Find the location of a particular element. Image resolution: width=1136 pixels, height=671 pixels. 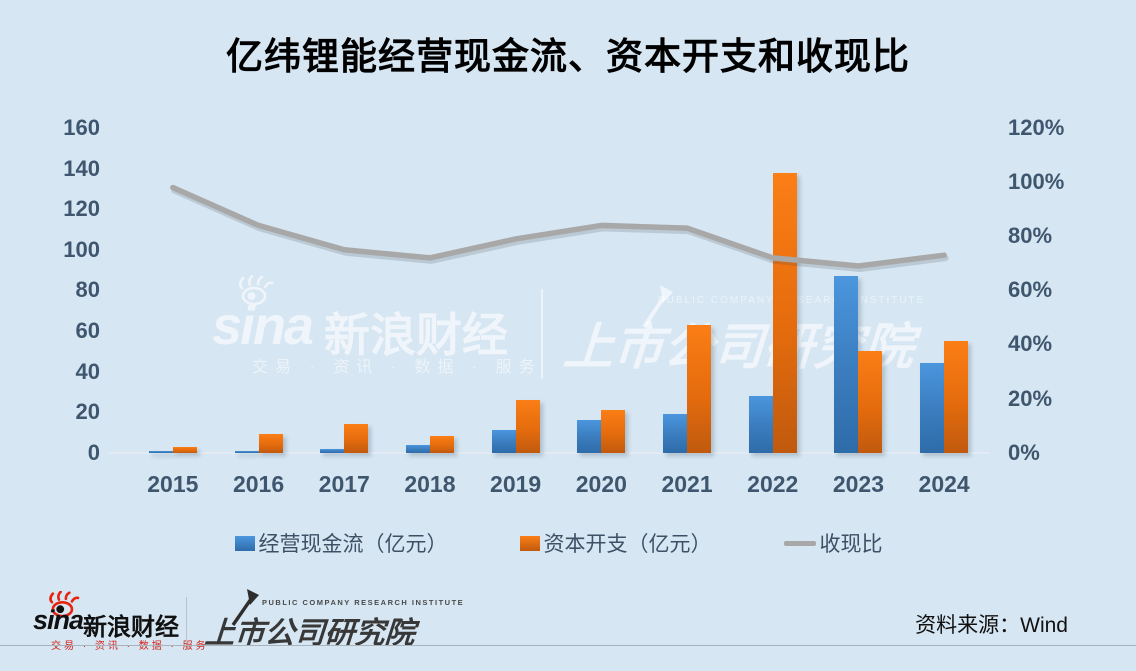

legend-swatch-ratio is located at coordinates (799, 543).